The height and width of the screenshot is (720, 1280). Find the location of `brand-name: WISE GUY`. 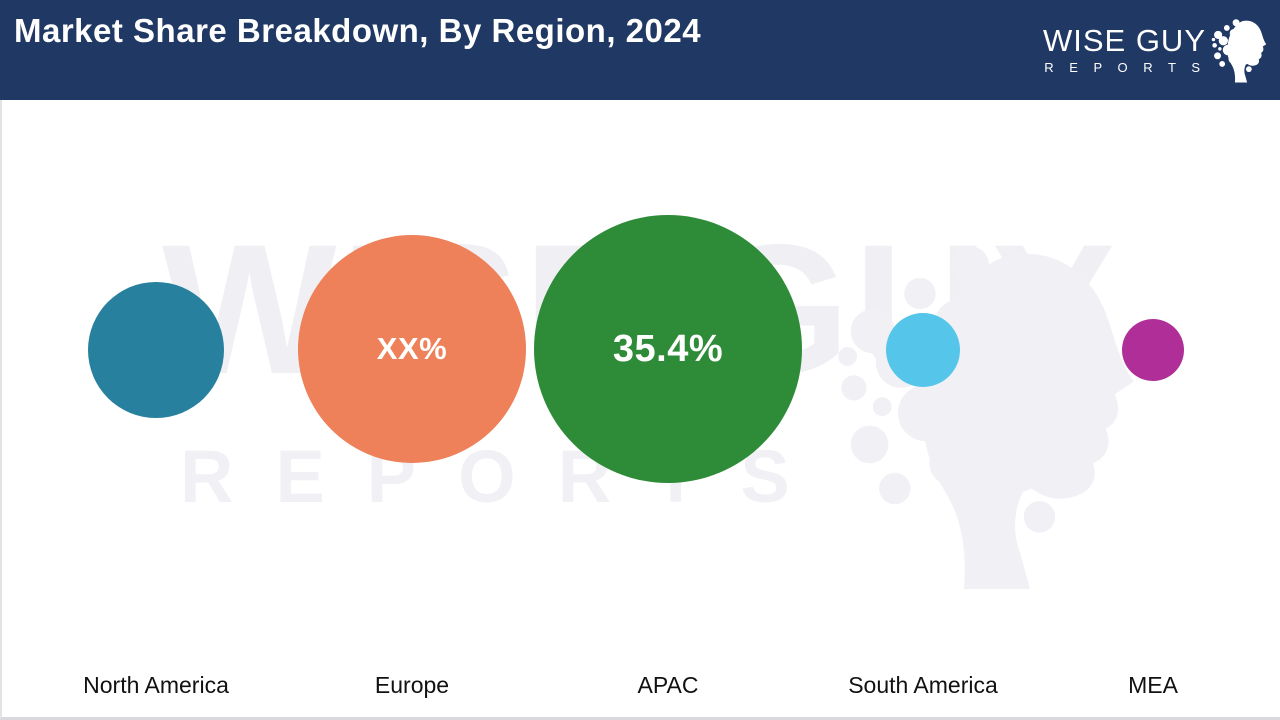

brand-name: WISE GUY is located at coordinates (1124, 41).